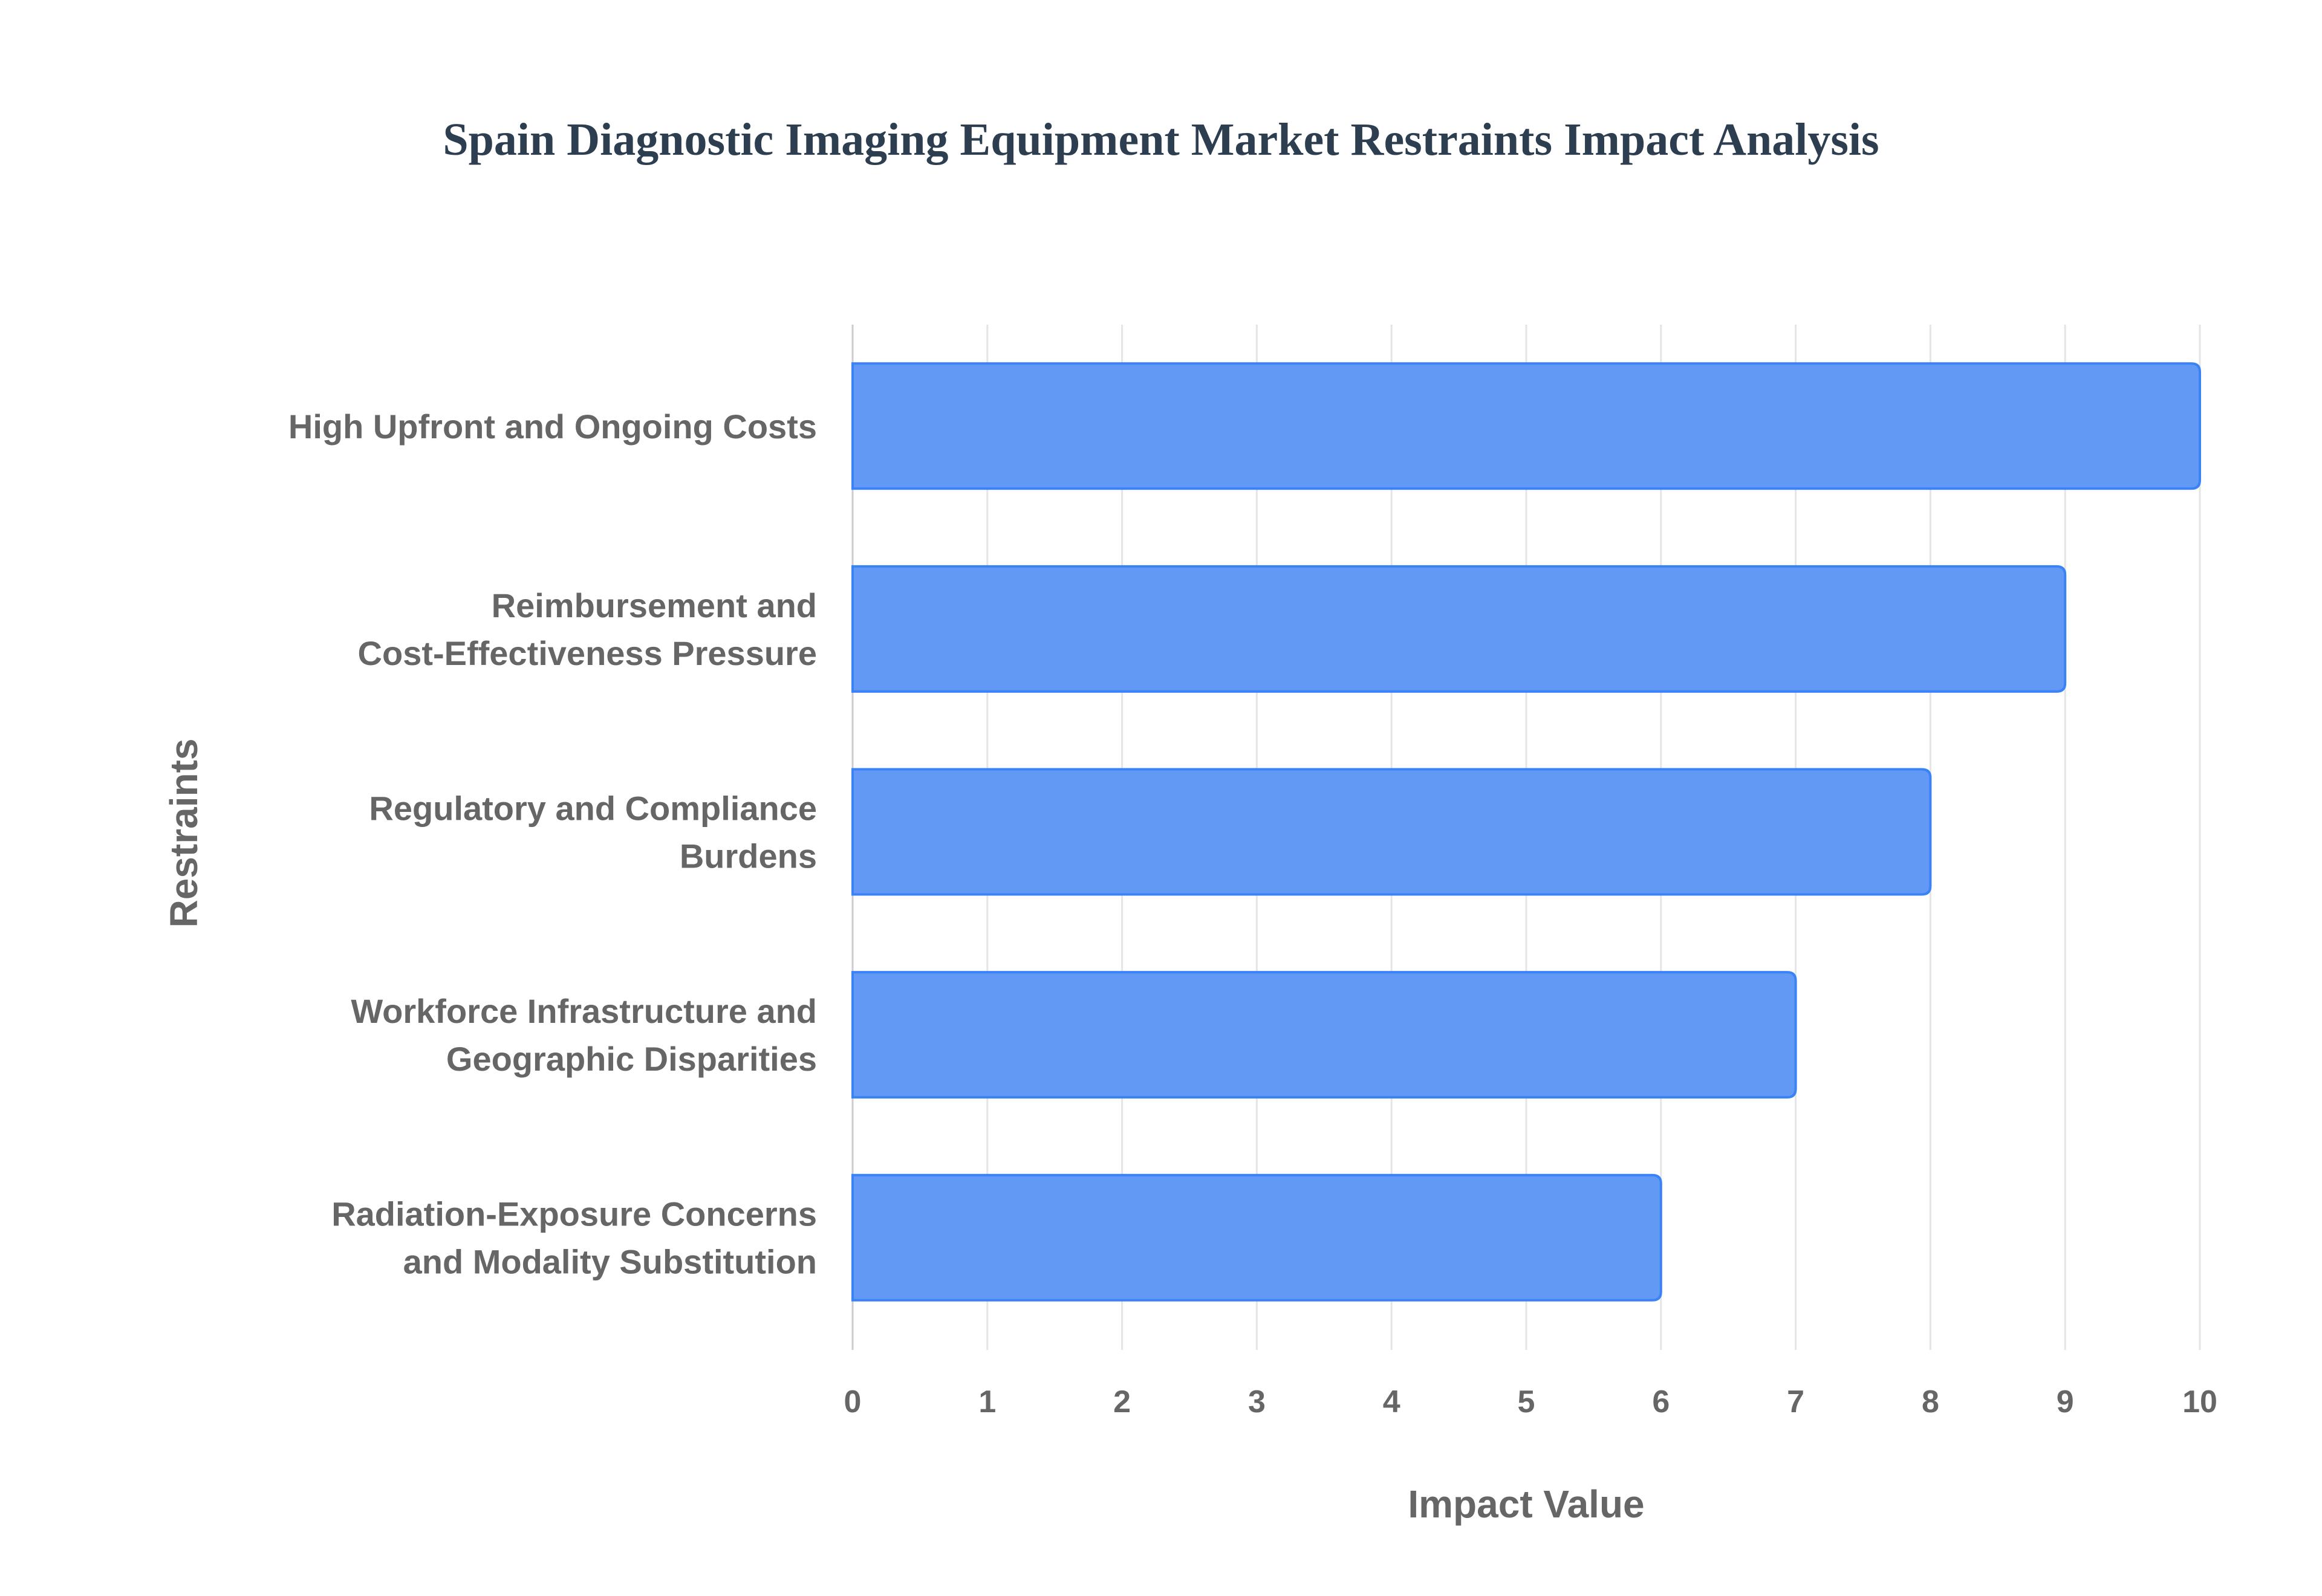 The image size is (2322, 1596). I want to click on category-label: Cost-Effectiveness Pressure, so click(587, 653).